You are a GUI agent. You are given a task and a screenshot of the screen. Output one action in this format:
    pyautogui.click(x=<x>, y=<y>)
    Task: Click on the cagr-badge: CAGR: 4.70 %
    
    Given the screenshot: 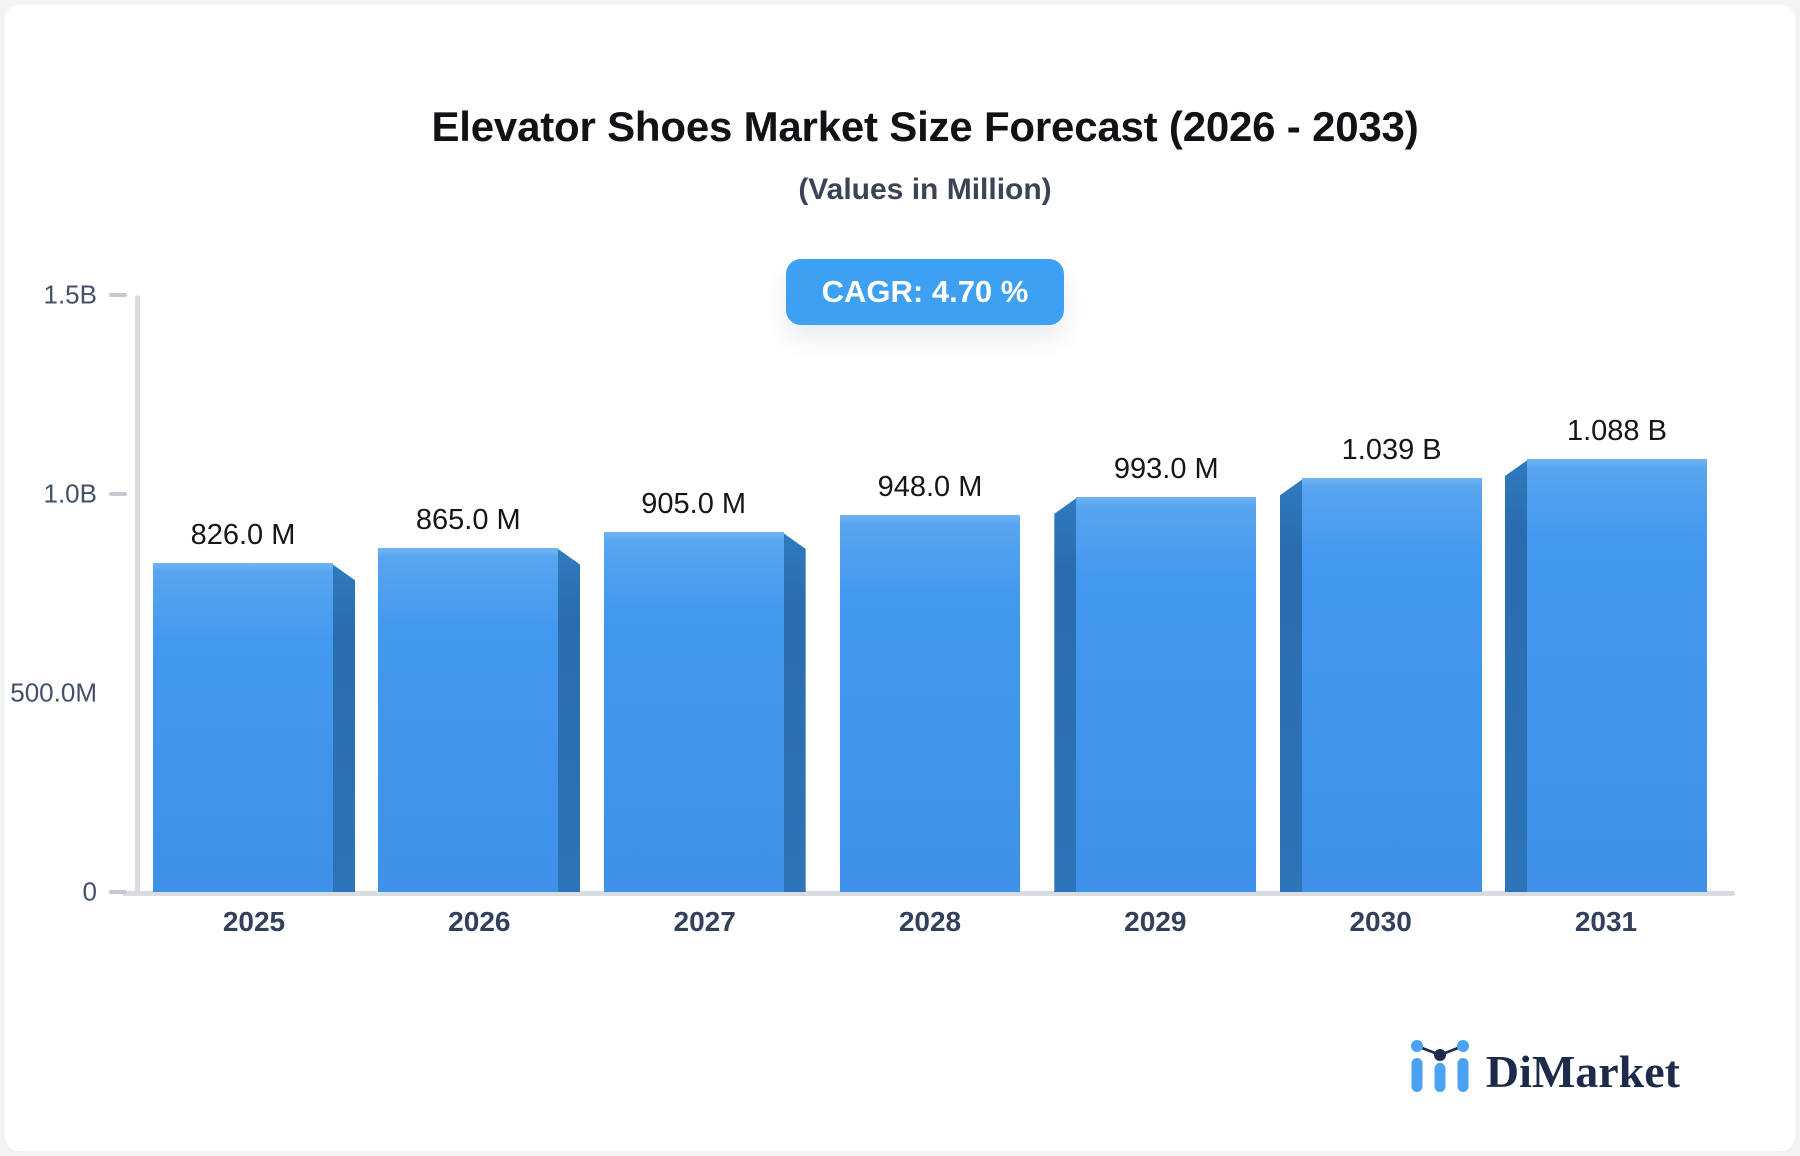 What is the action you would take?
    pyautogui.click(x=925, y=292)
    